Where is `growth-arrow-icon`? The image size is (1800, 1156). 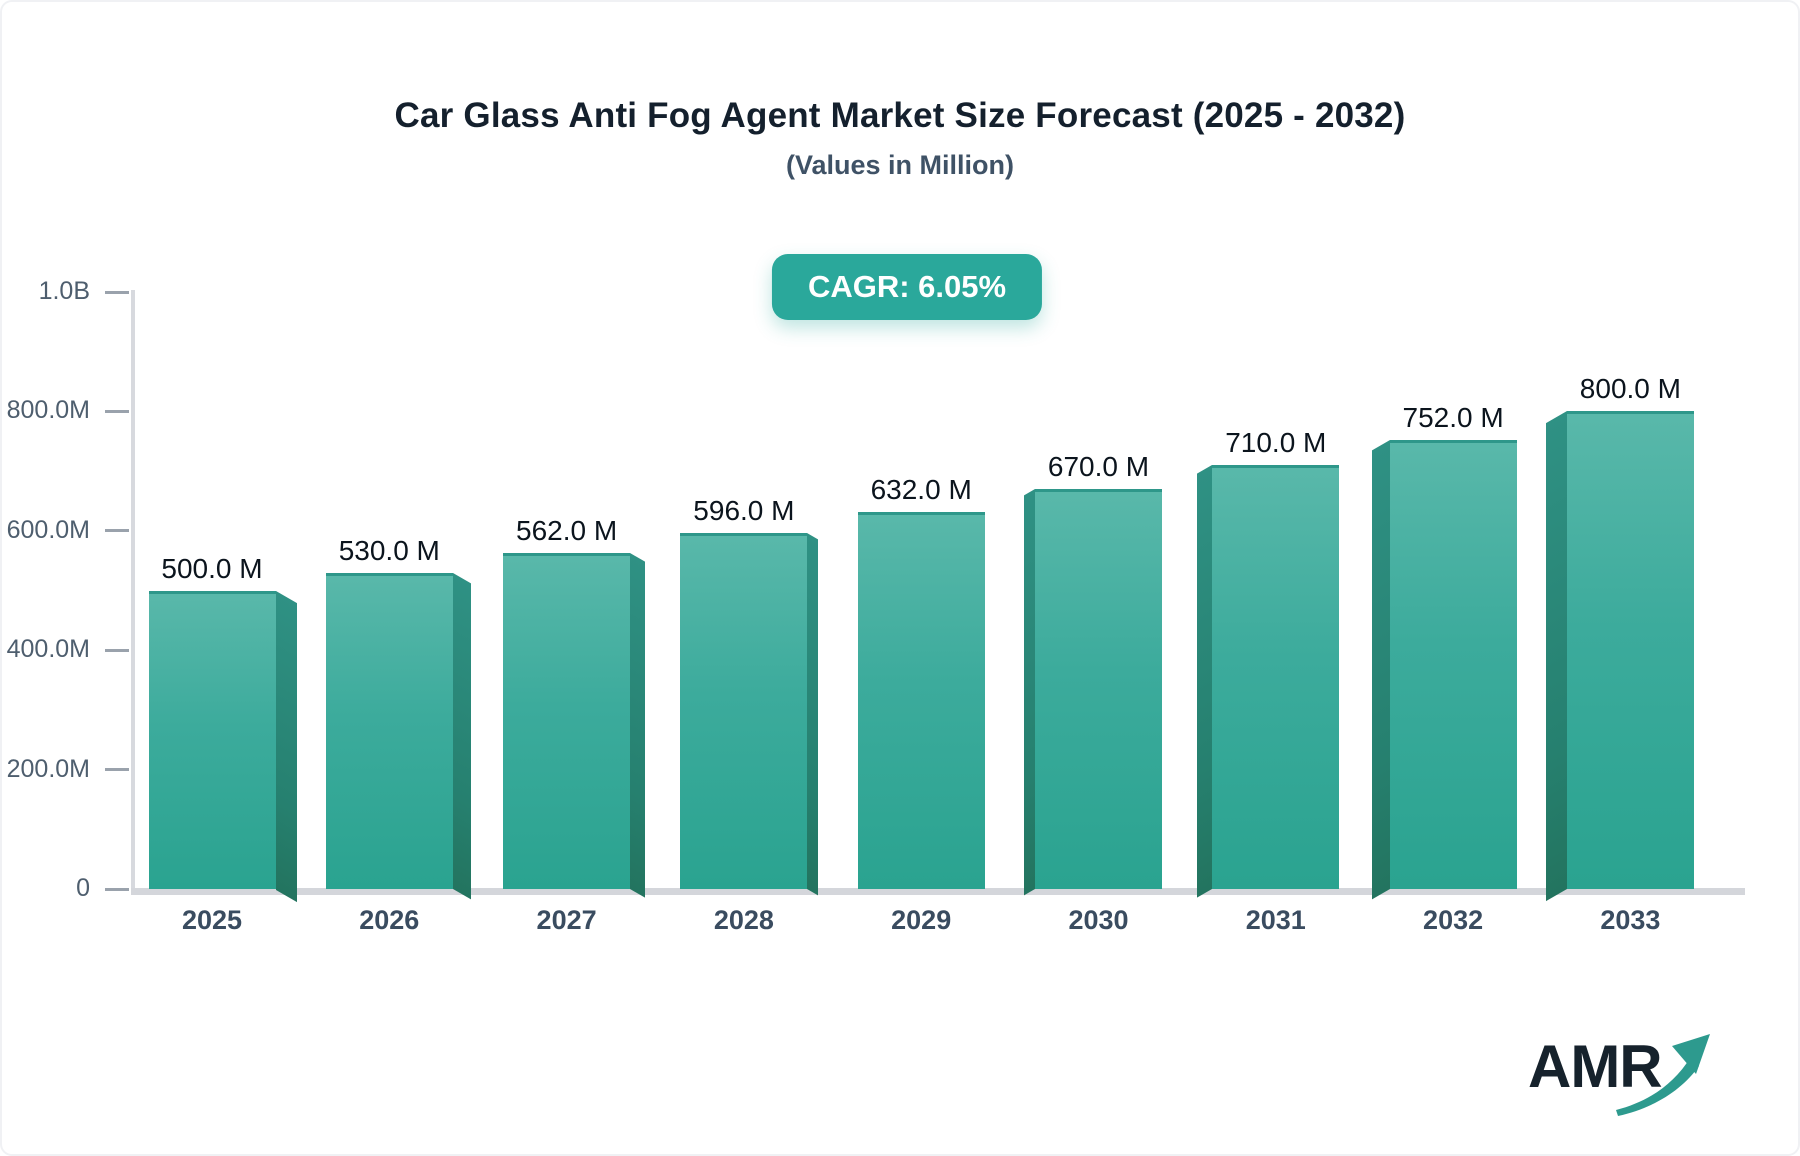
growth-arrow-icon is located at coordinates (1663, 1075).